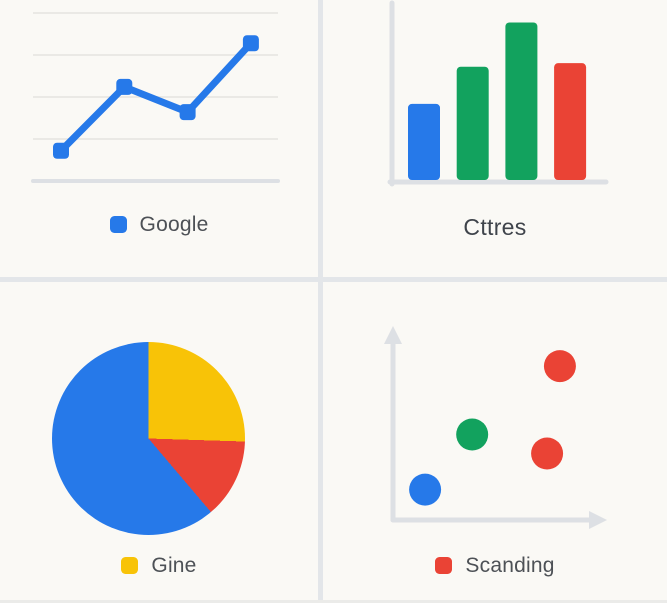 The image size is (667, 603). I want to click on line-series, so click(156, 97).